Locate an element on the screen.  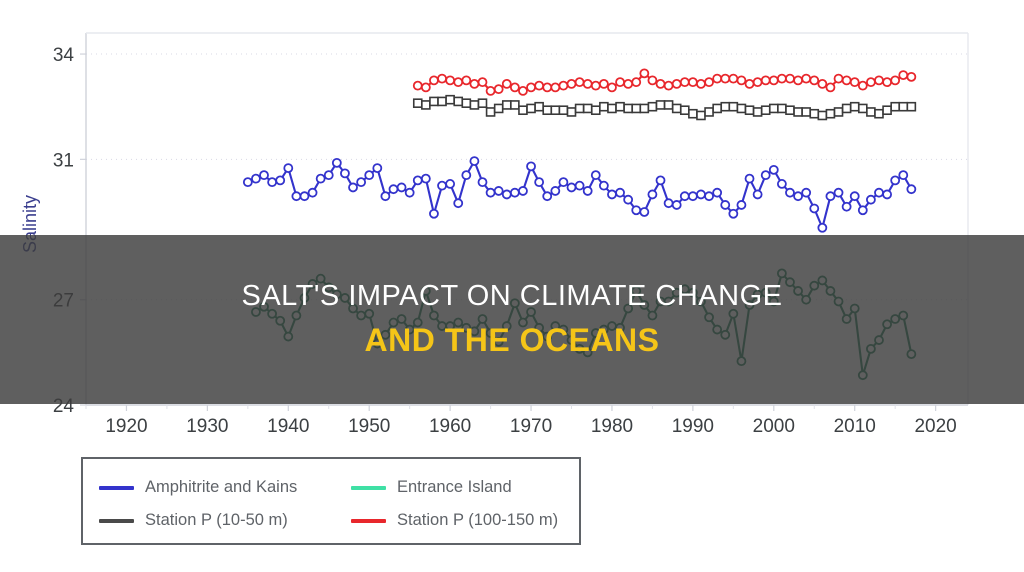
x-axis-tick-label: 1960 is located at coordinates (450, 426).